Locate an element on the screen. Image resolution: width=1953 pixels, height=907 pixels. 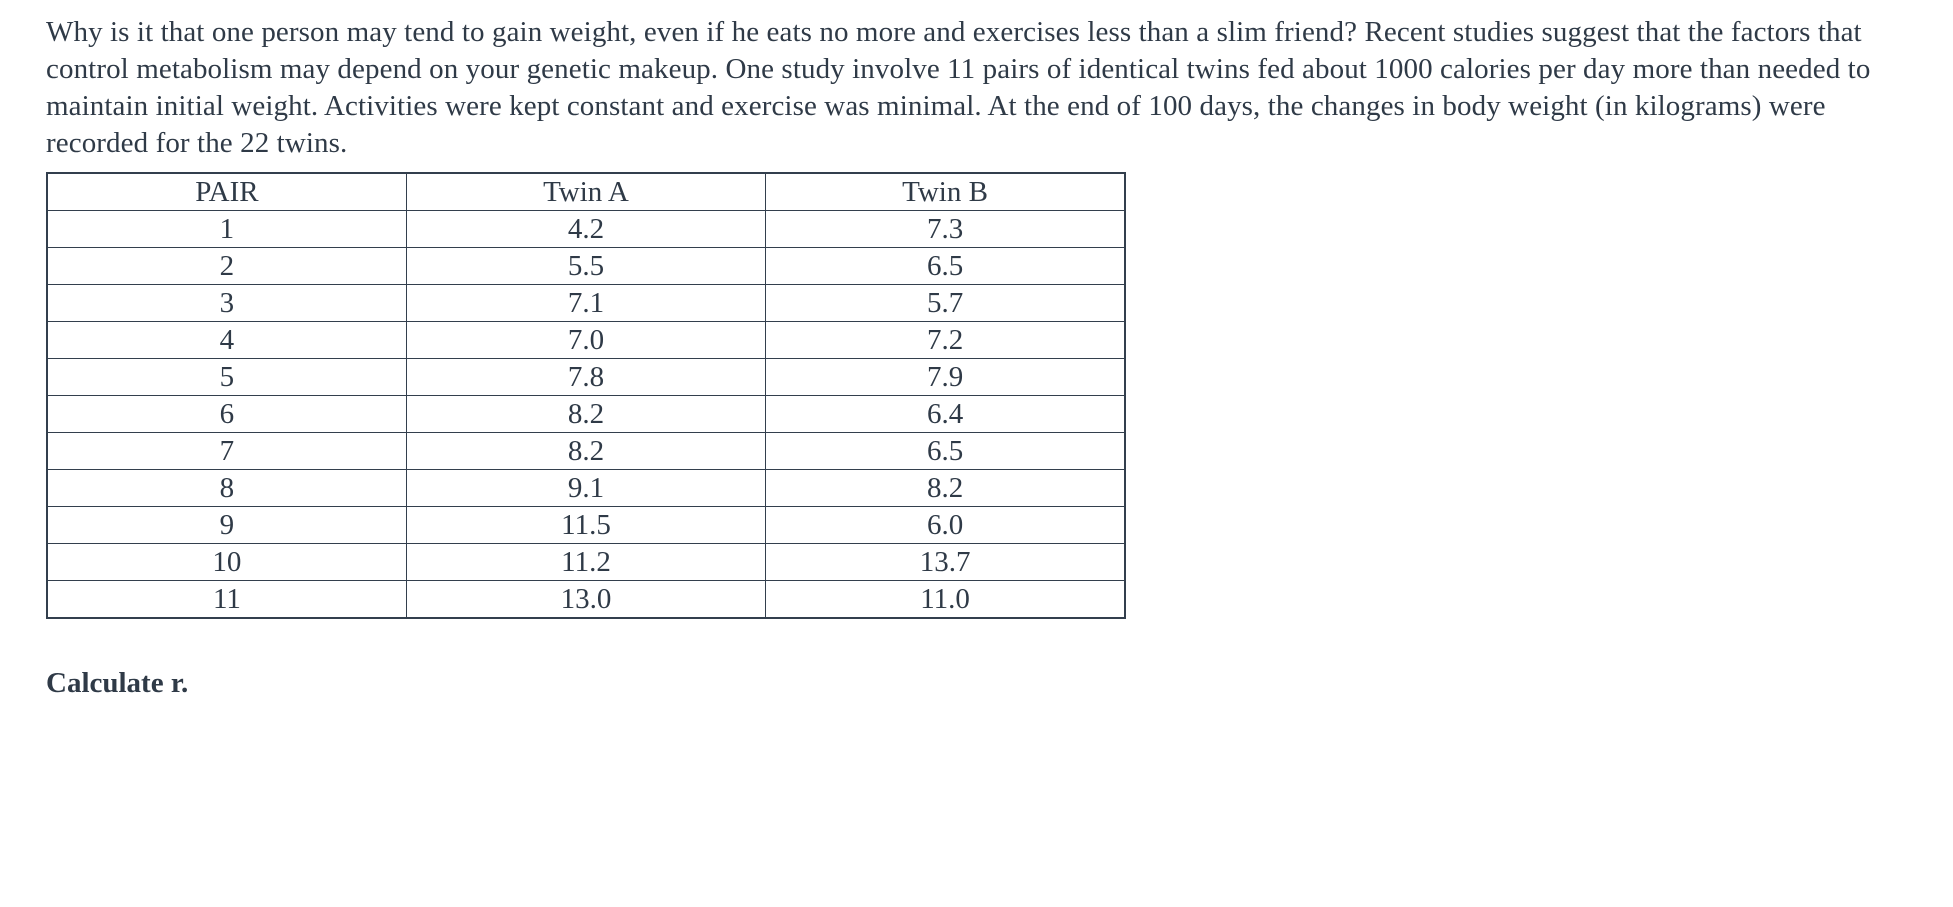
column-header-pair: PAIR is located at coordinates (226, 191).